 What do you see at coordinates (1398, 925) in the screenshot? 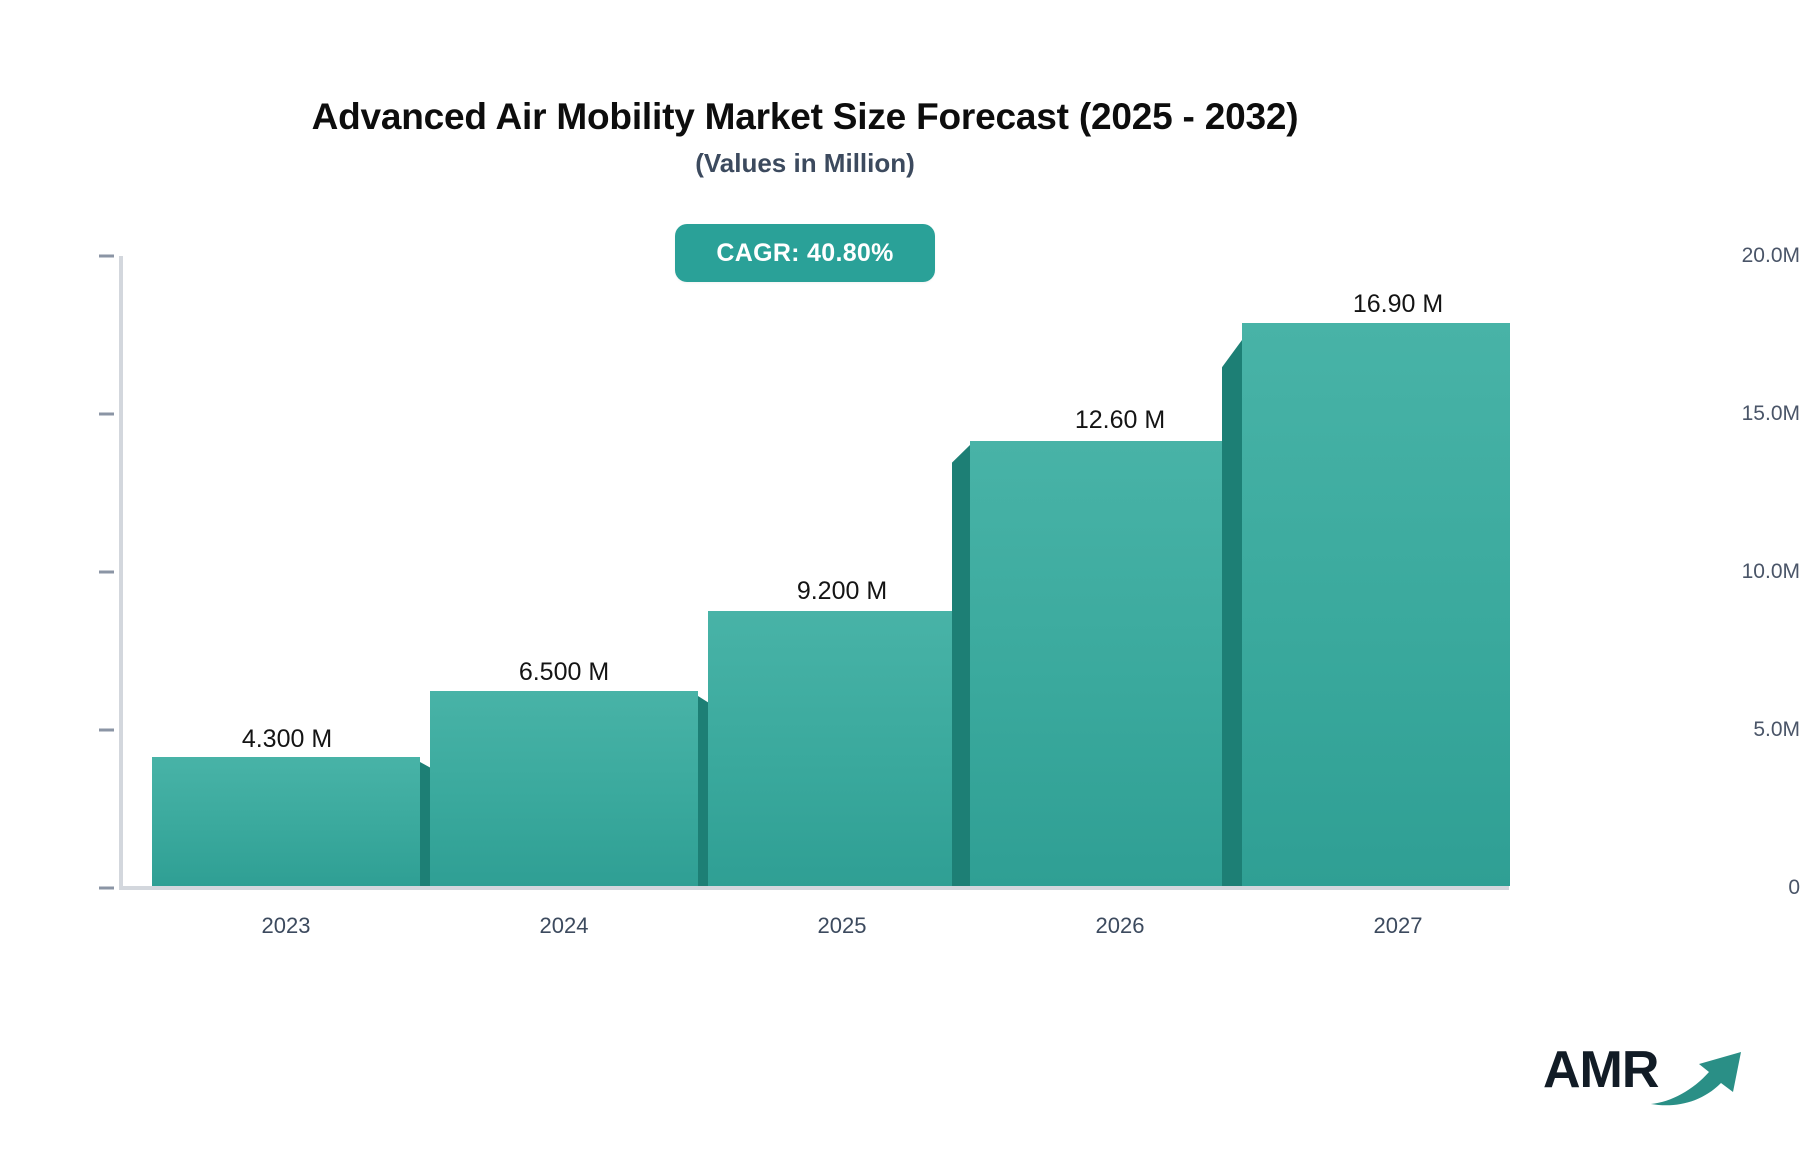
I see `x-tick-label-2027: 2027` at bounding box center [1398, 925].